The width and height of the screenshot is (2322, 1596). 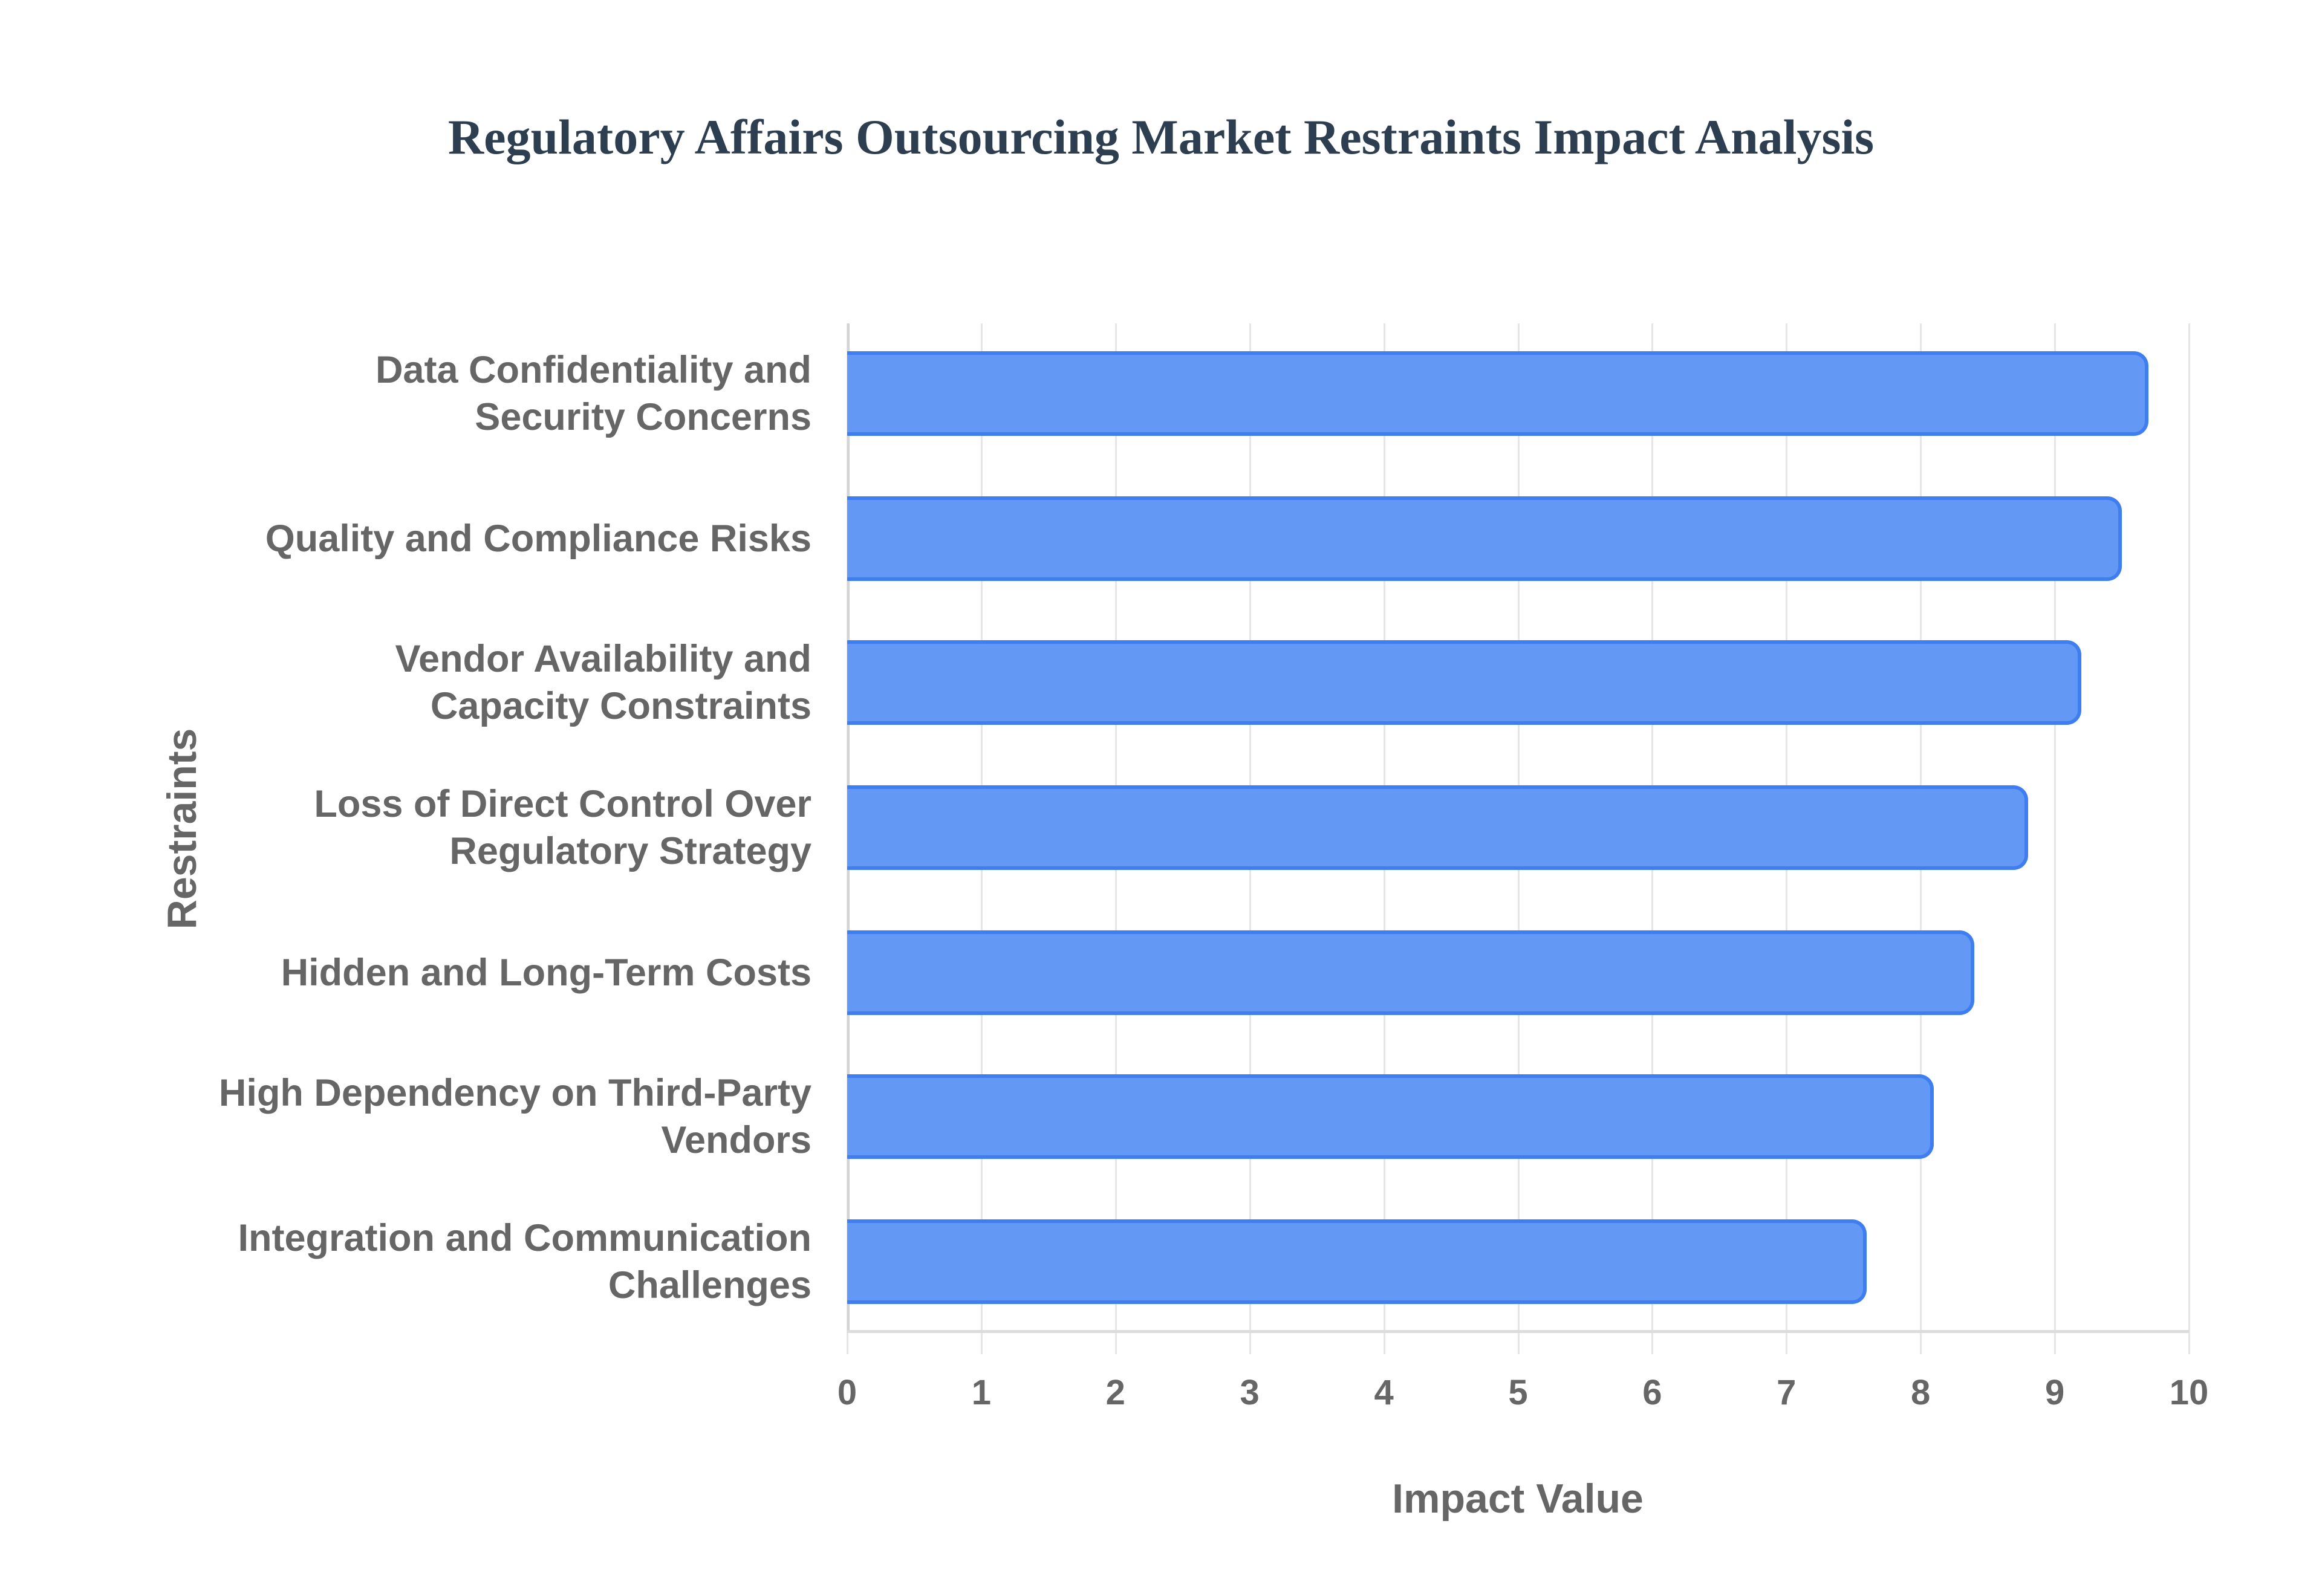 What do you see at coordinates (736, 1140) in the screenshot?
I see `category-label-line: Vendors` at bounding box center [736, 1140].